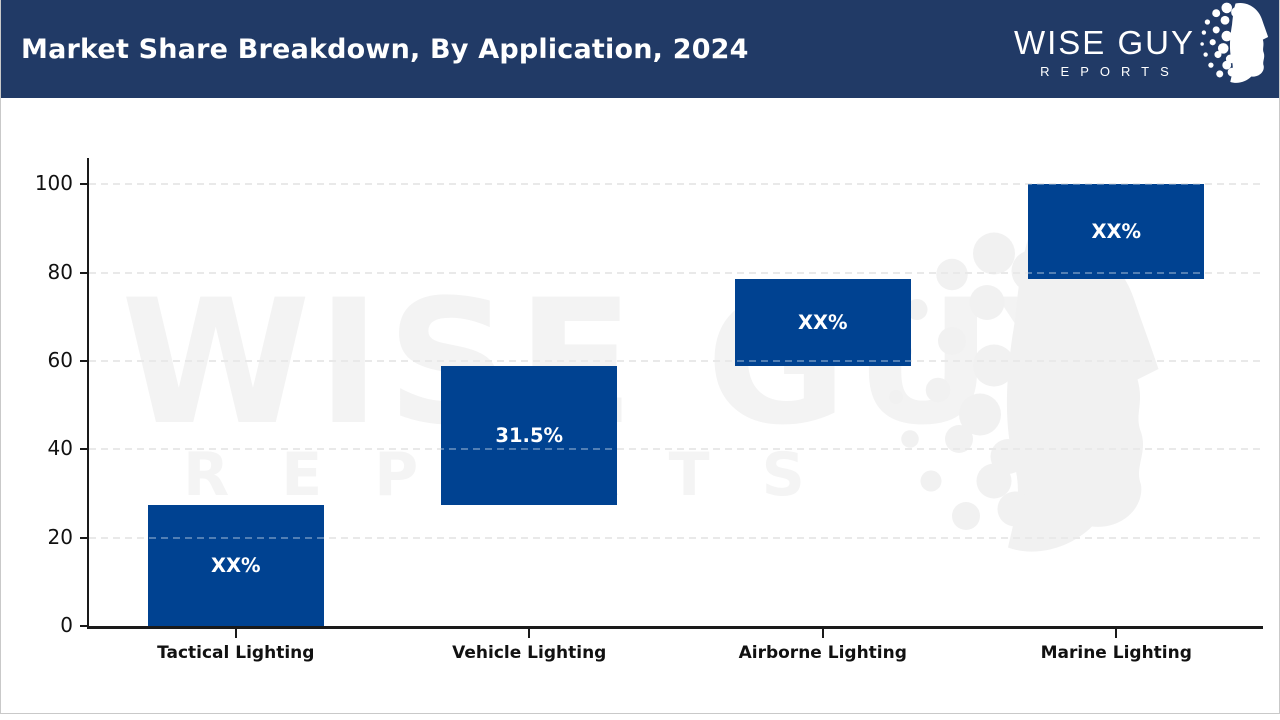 The width and height of the screenshot is (1280, 720). I want to click on x-axis-label: Vehicle Lighting, so click(529, 653).